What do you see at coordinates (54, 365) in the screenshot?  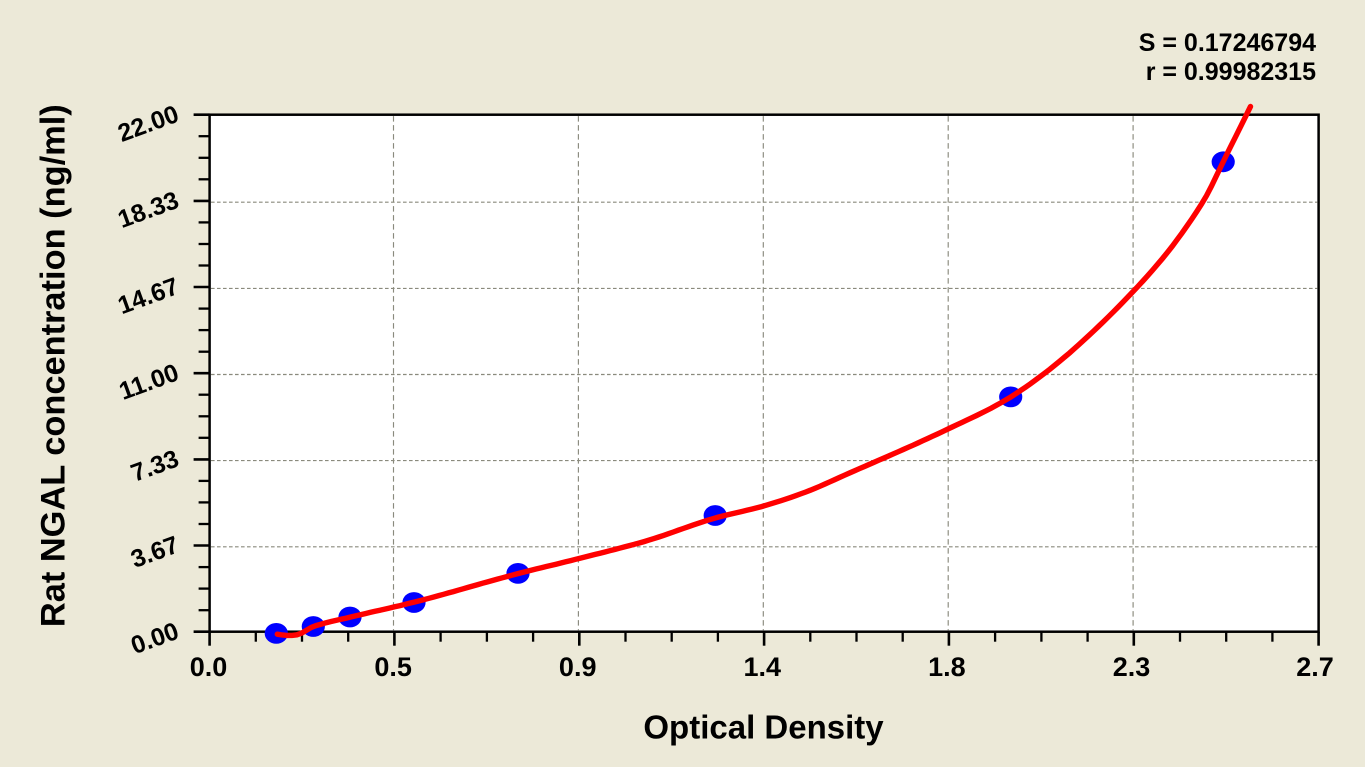 I see `svg-text: Rat NGAL concentration (ng/ml)` at bounding box center [54, 365].